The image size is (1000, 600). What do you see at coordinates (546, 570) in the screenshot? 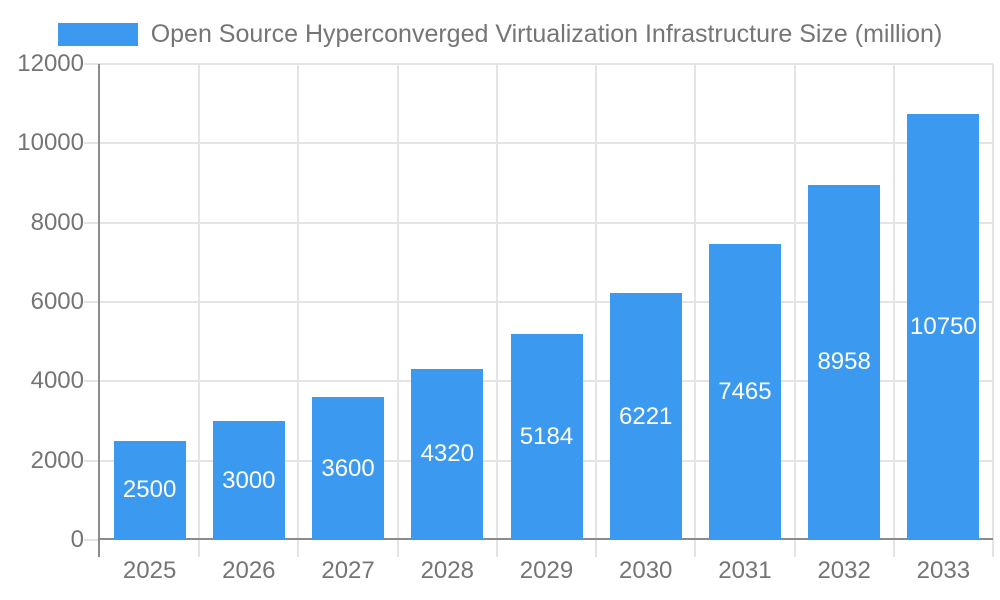
I see `x-axis-label: 2029` at bounding box center [546, 570].